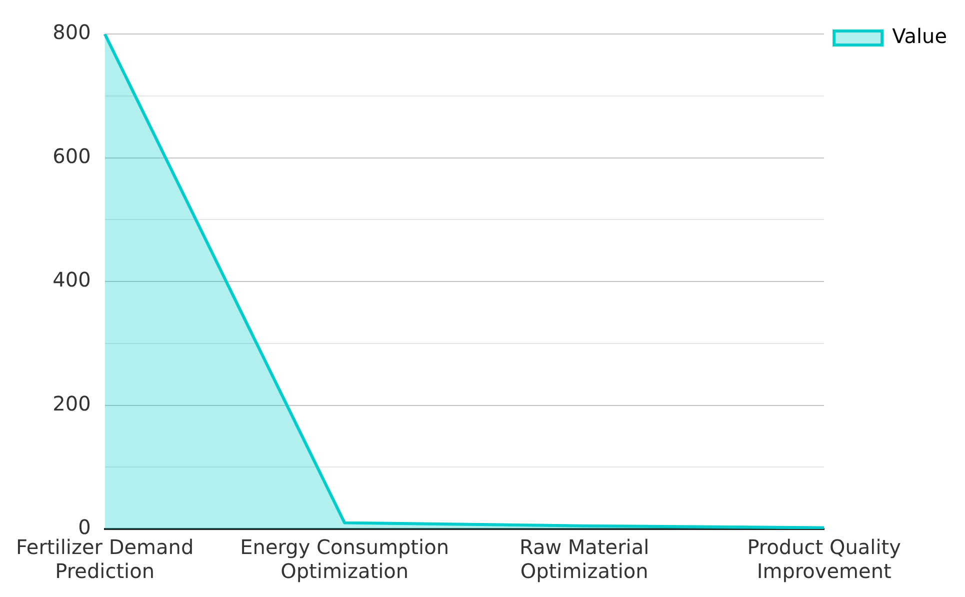  Describe the element at coordinates (584, 559) in the screenshot. I see `x-tick-label: Raw Material Optimization` at that location.